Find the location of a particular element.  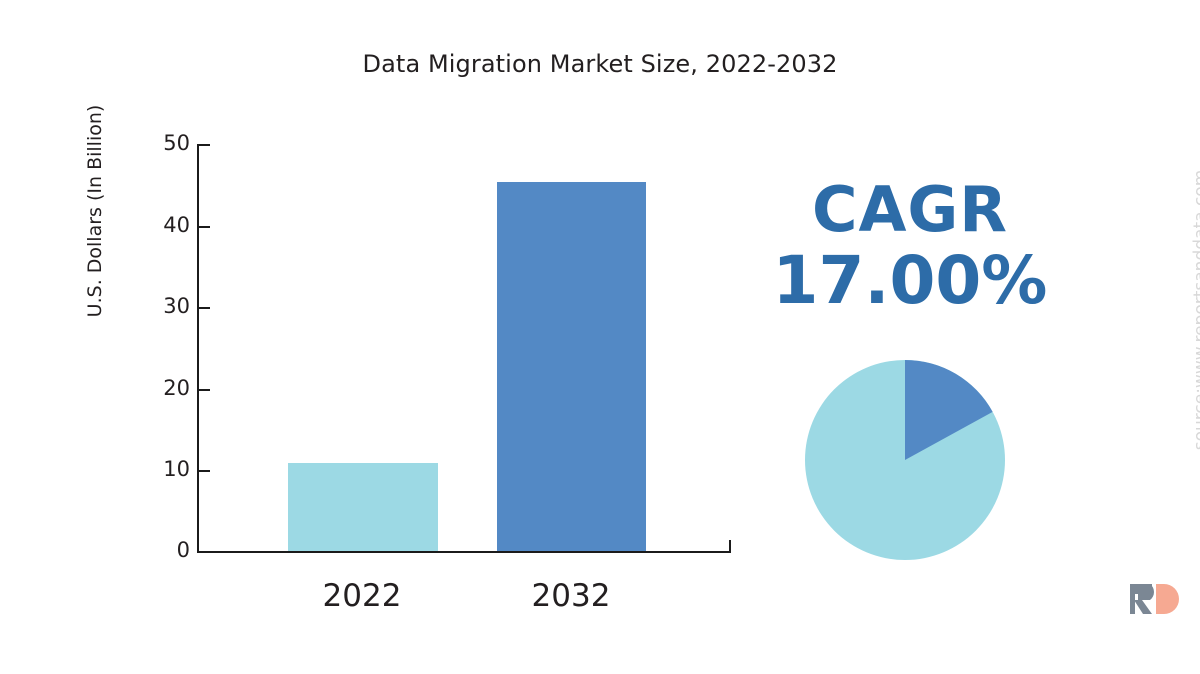

x-category-label-2032: 2032 is located at coordinates (571, 596).